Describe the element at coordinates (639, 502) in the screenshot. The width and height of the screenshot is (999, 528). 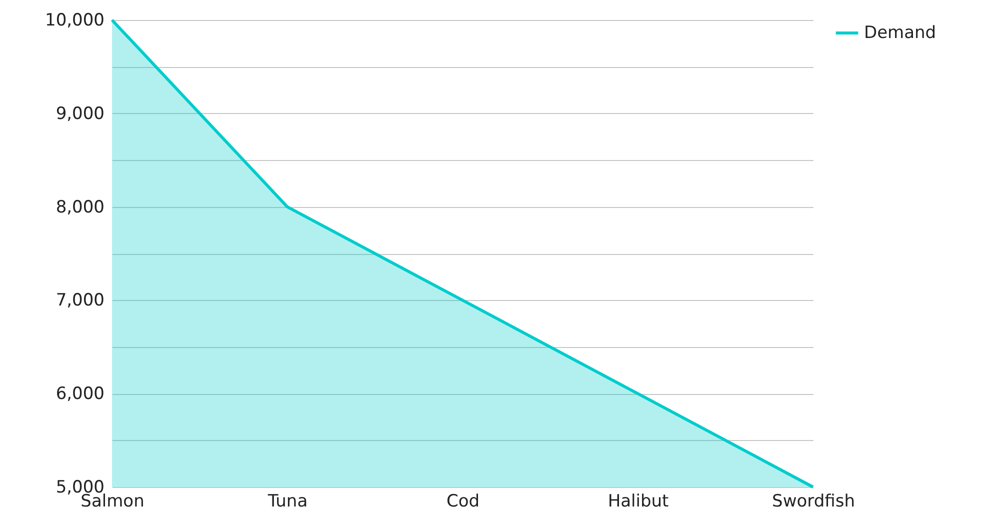
I see `x-tick-label: Halibut` at that location.